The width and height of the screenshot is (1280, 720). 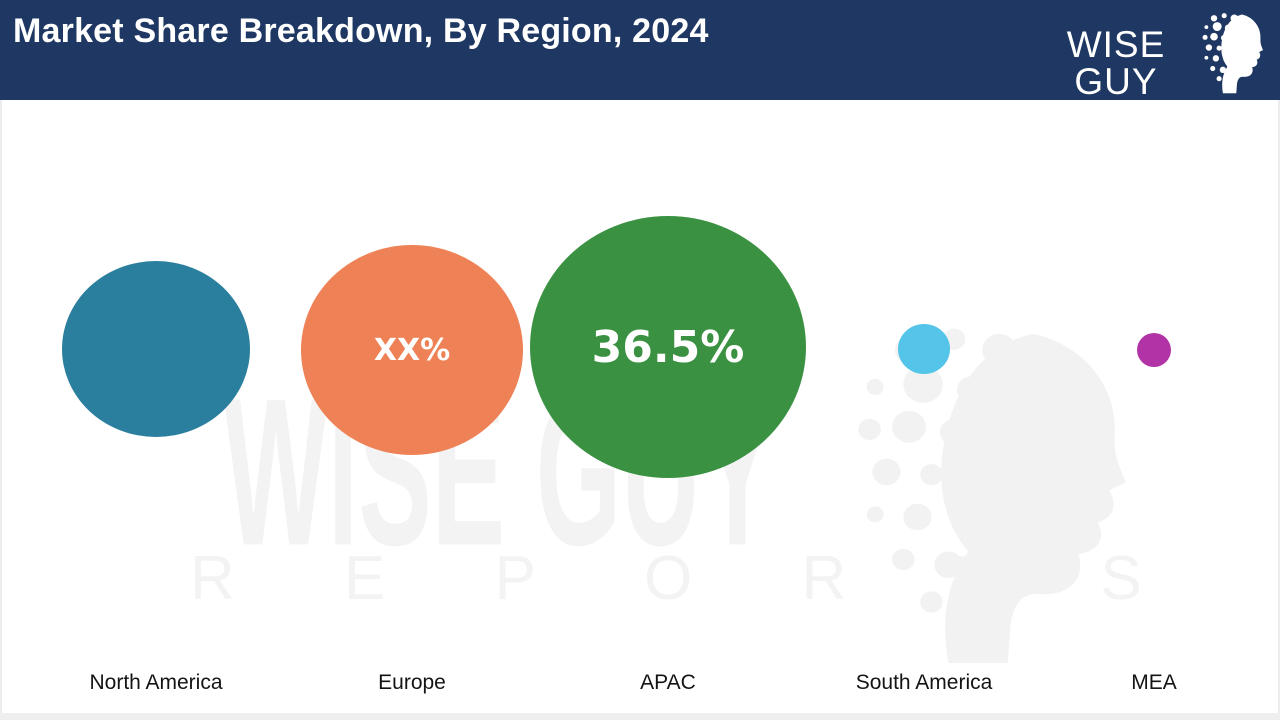 I want to click on page-title: Market Share Breakdown, By Region, 2024, so click(x=361, y=31).